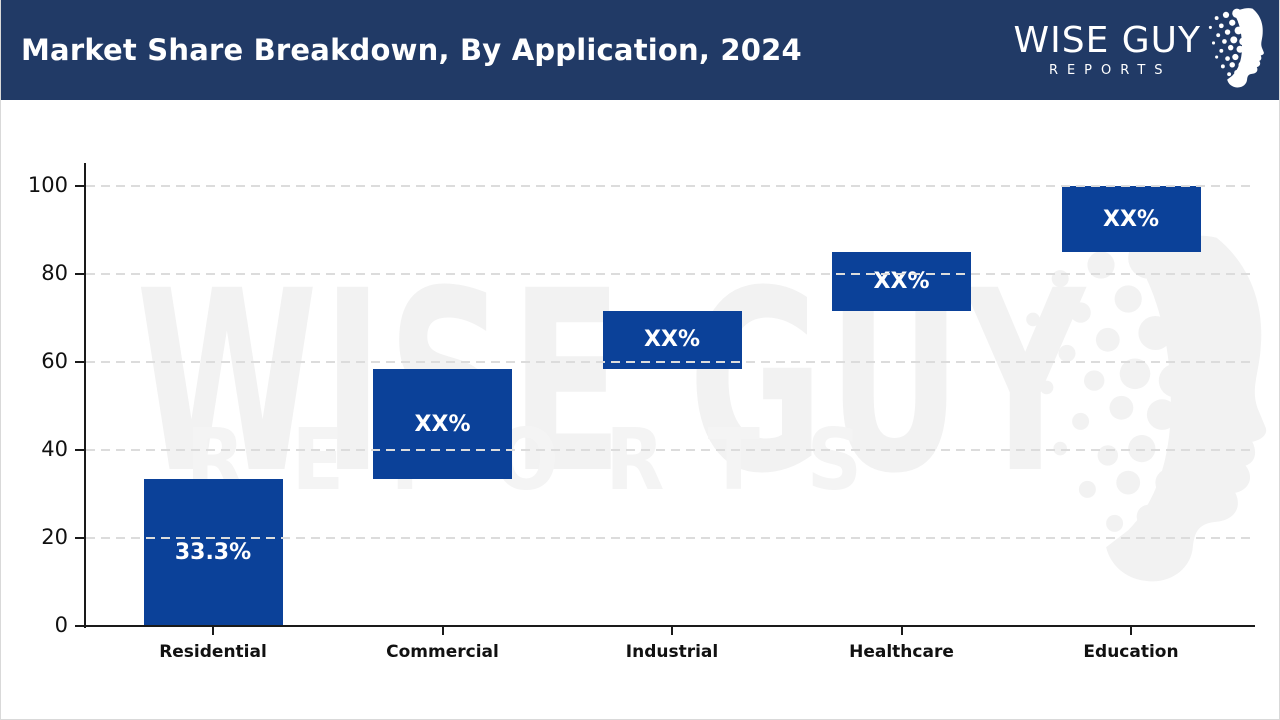  Describe the element at coordinates (1107, 40) in the screenshot. I see `logo-brand-text: WISE GUY` at that location.